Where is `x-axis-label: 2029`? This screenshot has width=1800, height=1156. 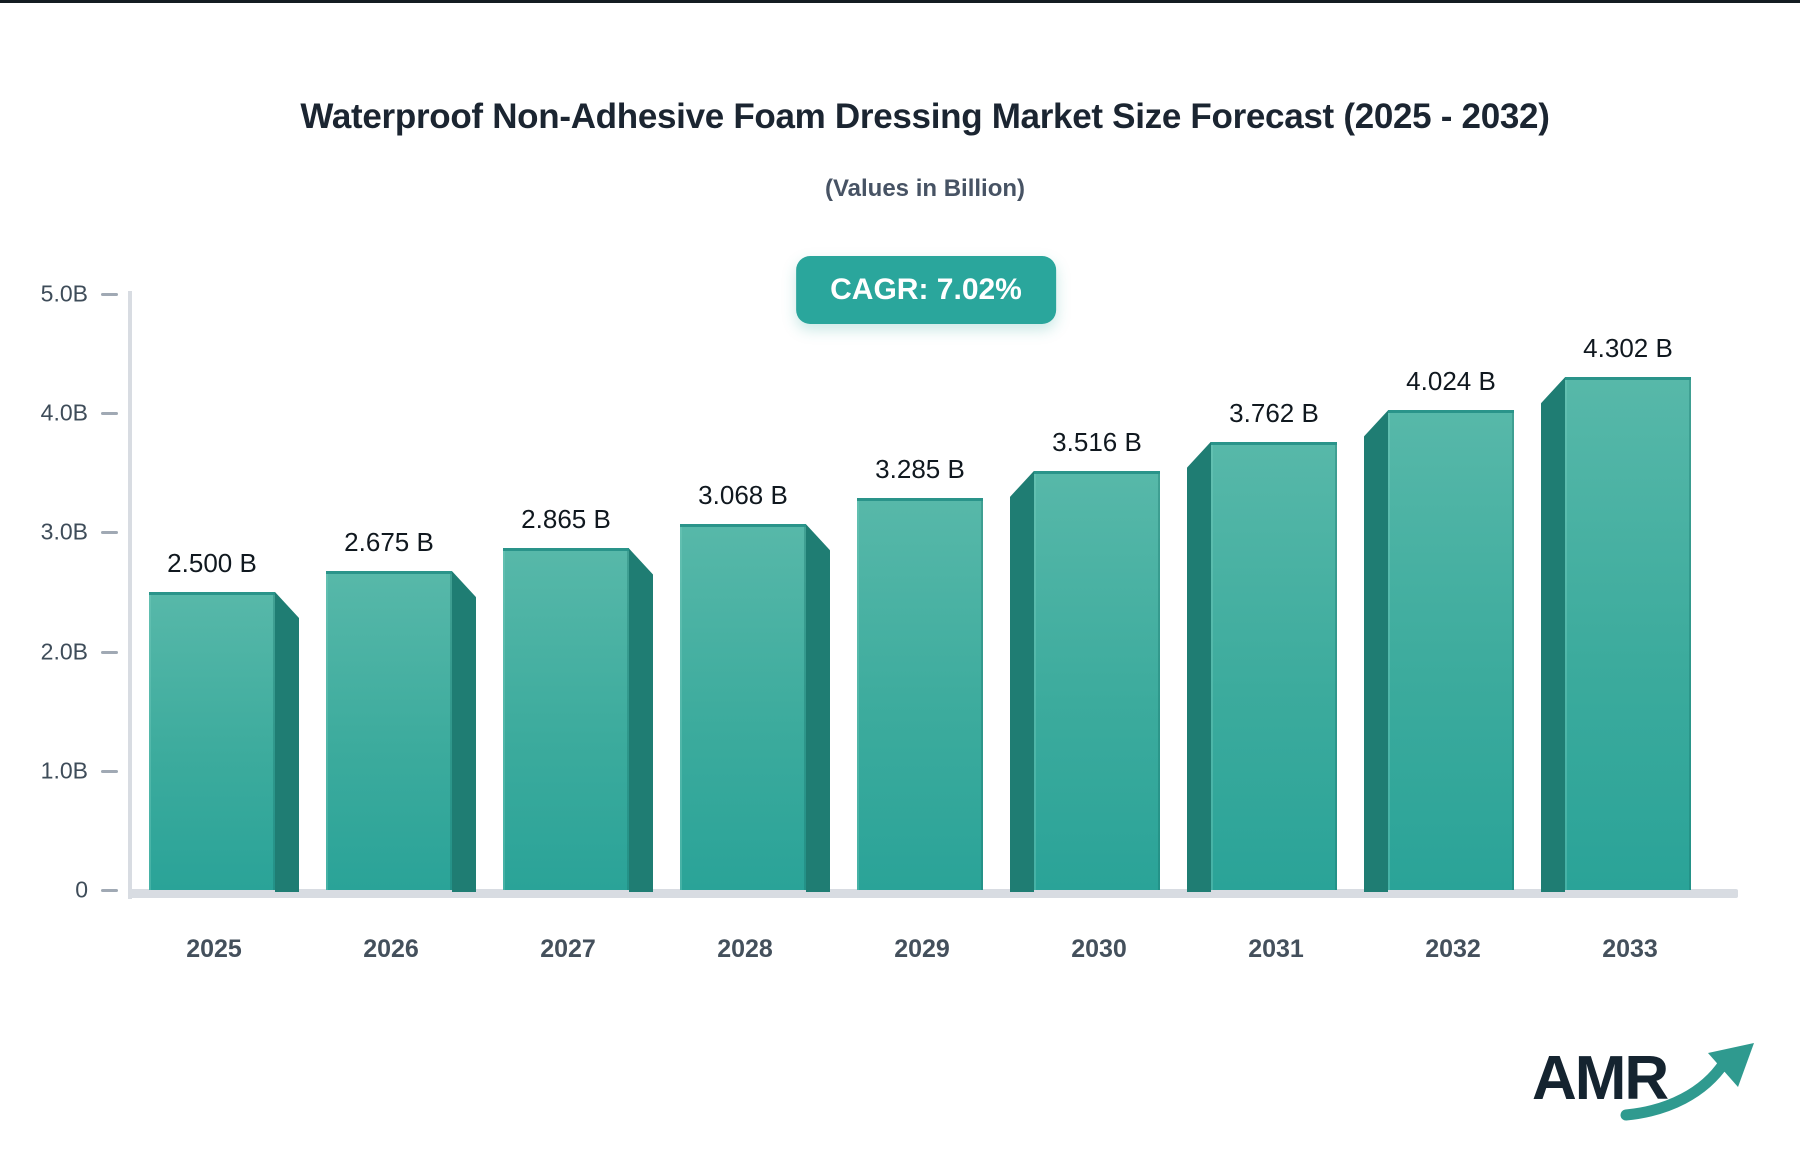
x-axis-label: 2029 is located at coordinates (922, 949).